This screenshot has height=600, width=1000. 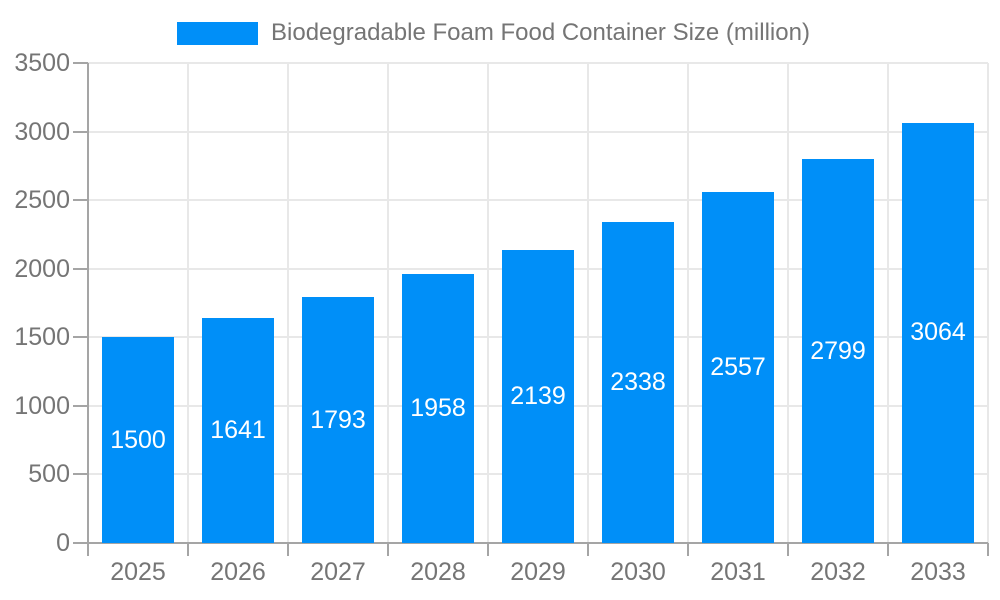 I want to click on x-axis-tick-label: 2032, so click(x=838, y=572).